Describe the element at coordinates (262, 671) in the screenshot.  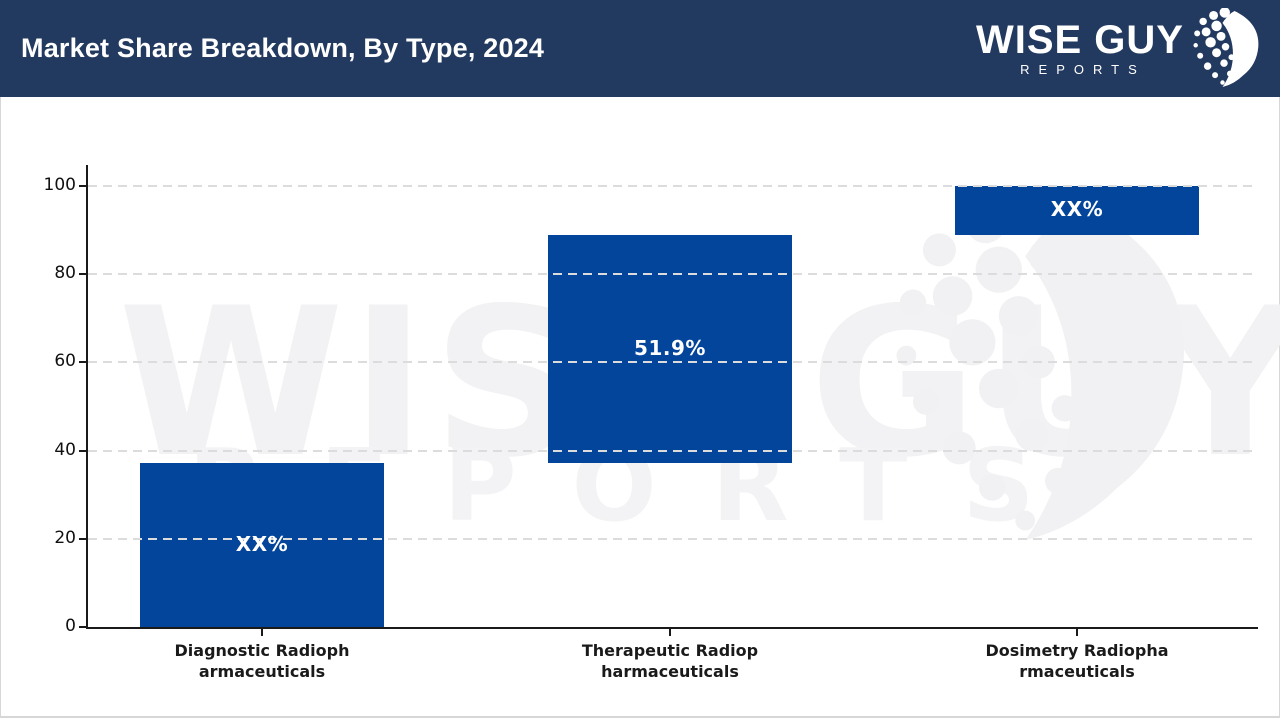
I see `category-label-line: armaceuticals` at that location.